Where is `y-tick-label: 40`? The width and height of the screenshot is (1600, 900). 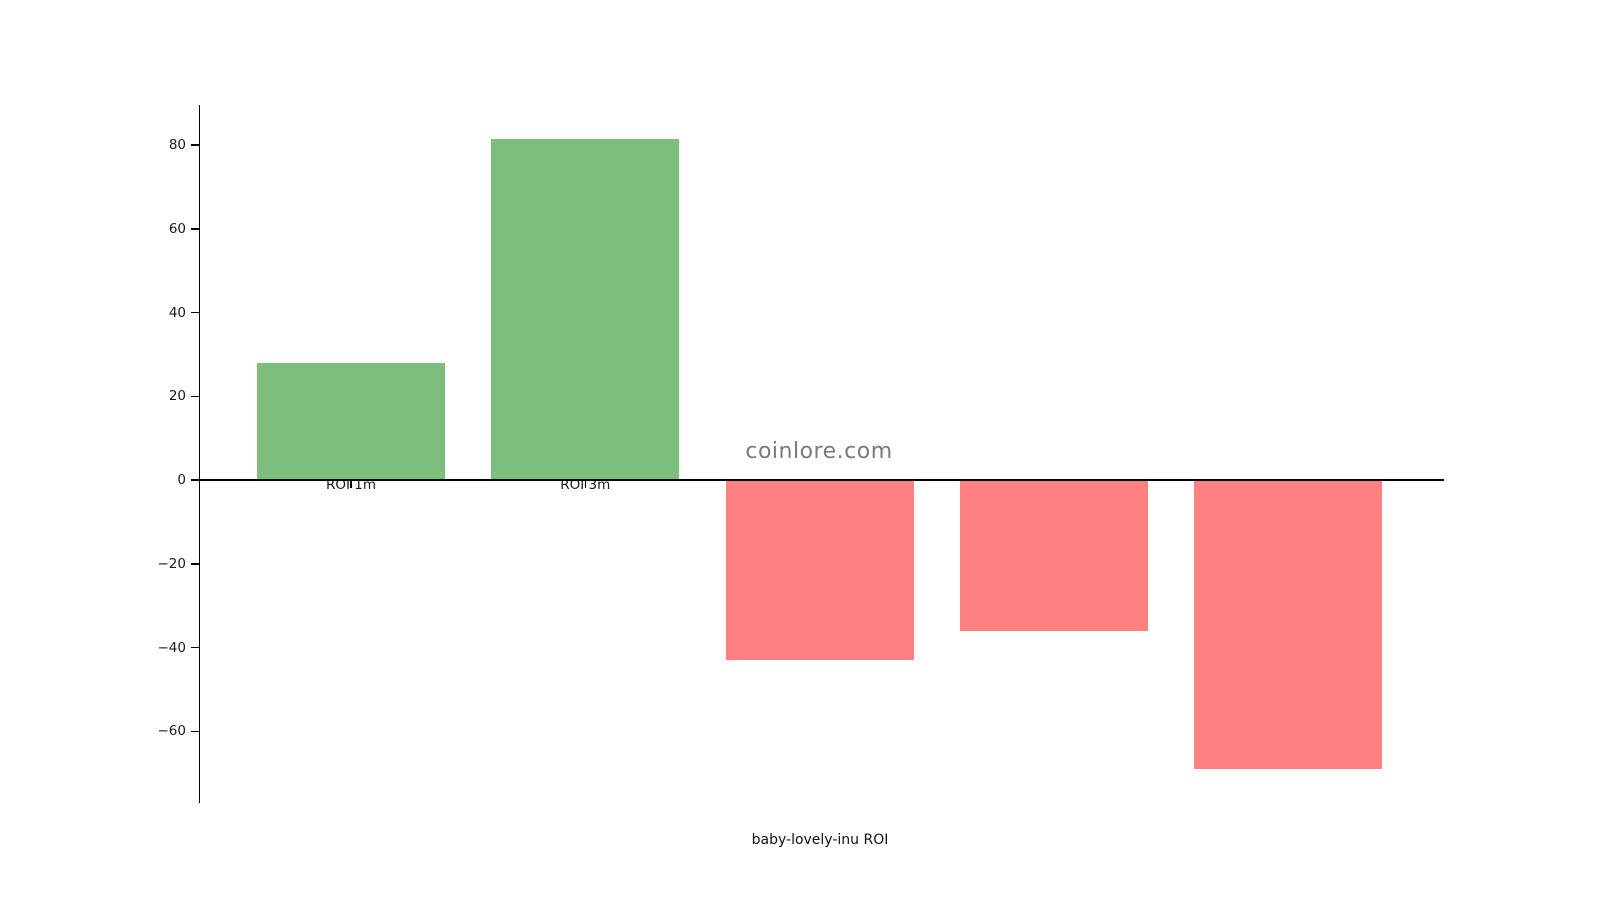
y-tick-label: 40 is located at coordinates (177, 312).